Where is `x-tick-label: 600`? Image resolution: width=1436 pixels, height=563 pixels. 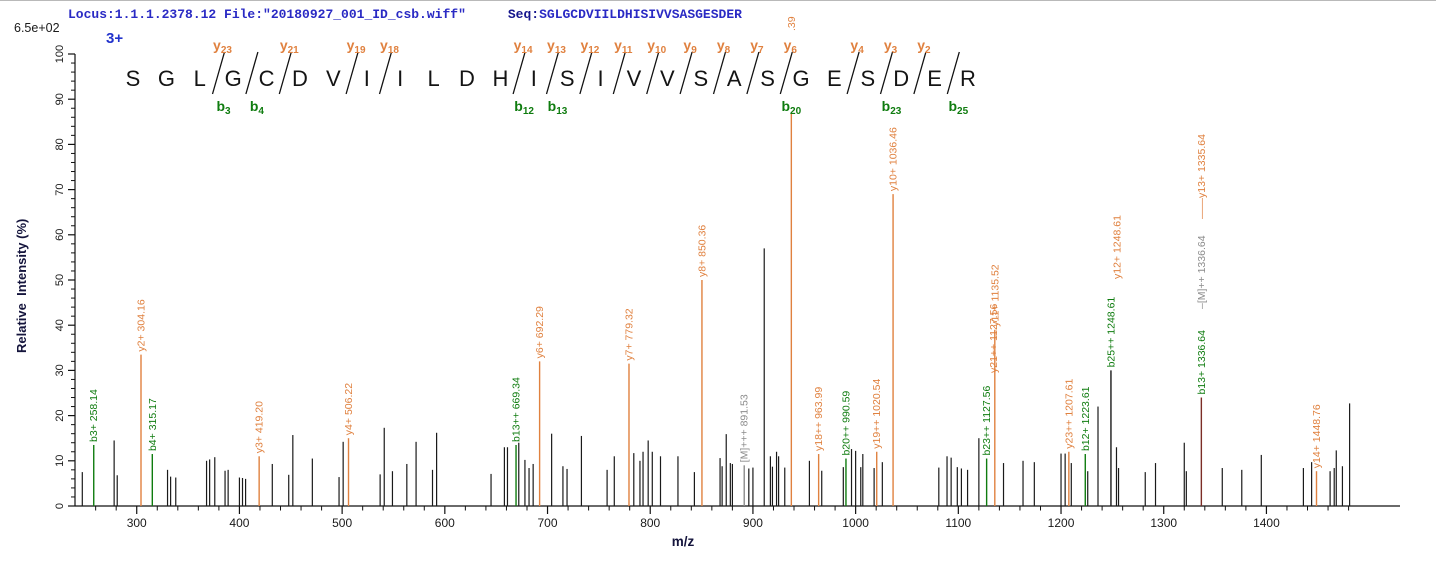 x-tick-label: 600 is located at coordinates (445, 523).